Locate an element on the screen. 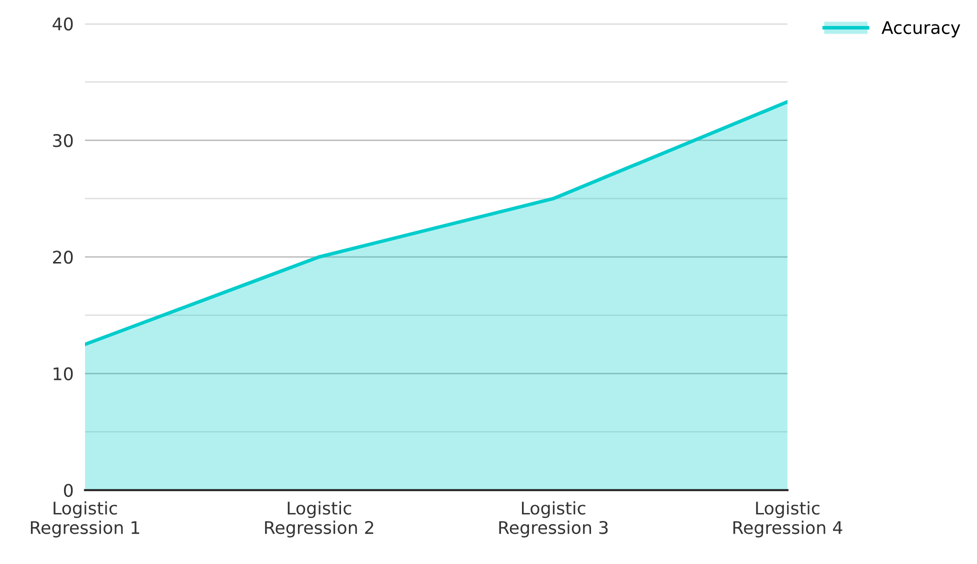 The image size is (977, 564). x-tick-label: Logistic Regression 4 is located at coordinates (787, 519).